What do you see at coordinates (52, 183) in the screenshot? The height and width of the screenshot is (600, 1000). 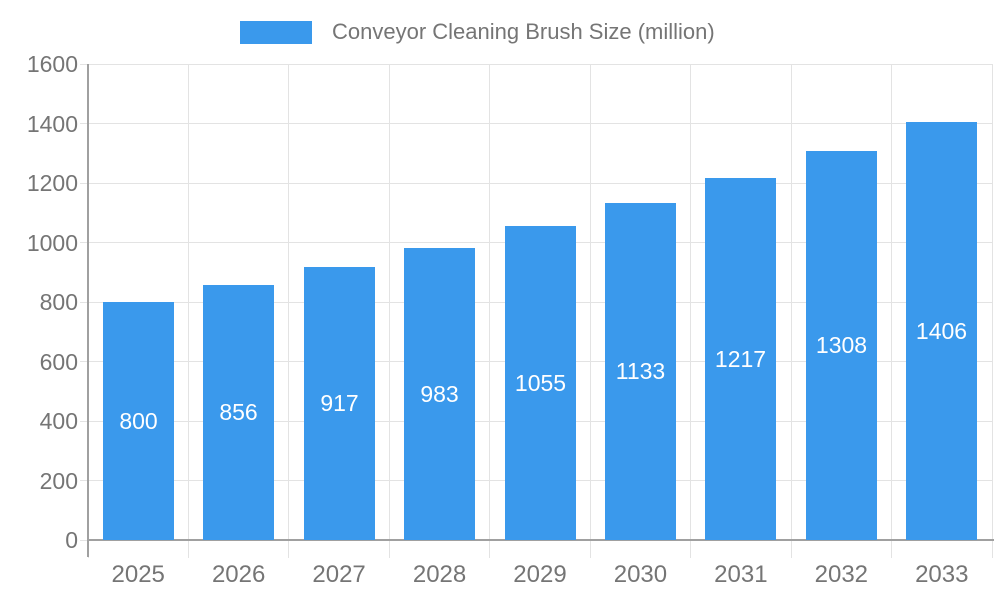 I see `y-axis-label: 1200` at bounding box center [52, 183].